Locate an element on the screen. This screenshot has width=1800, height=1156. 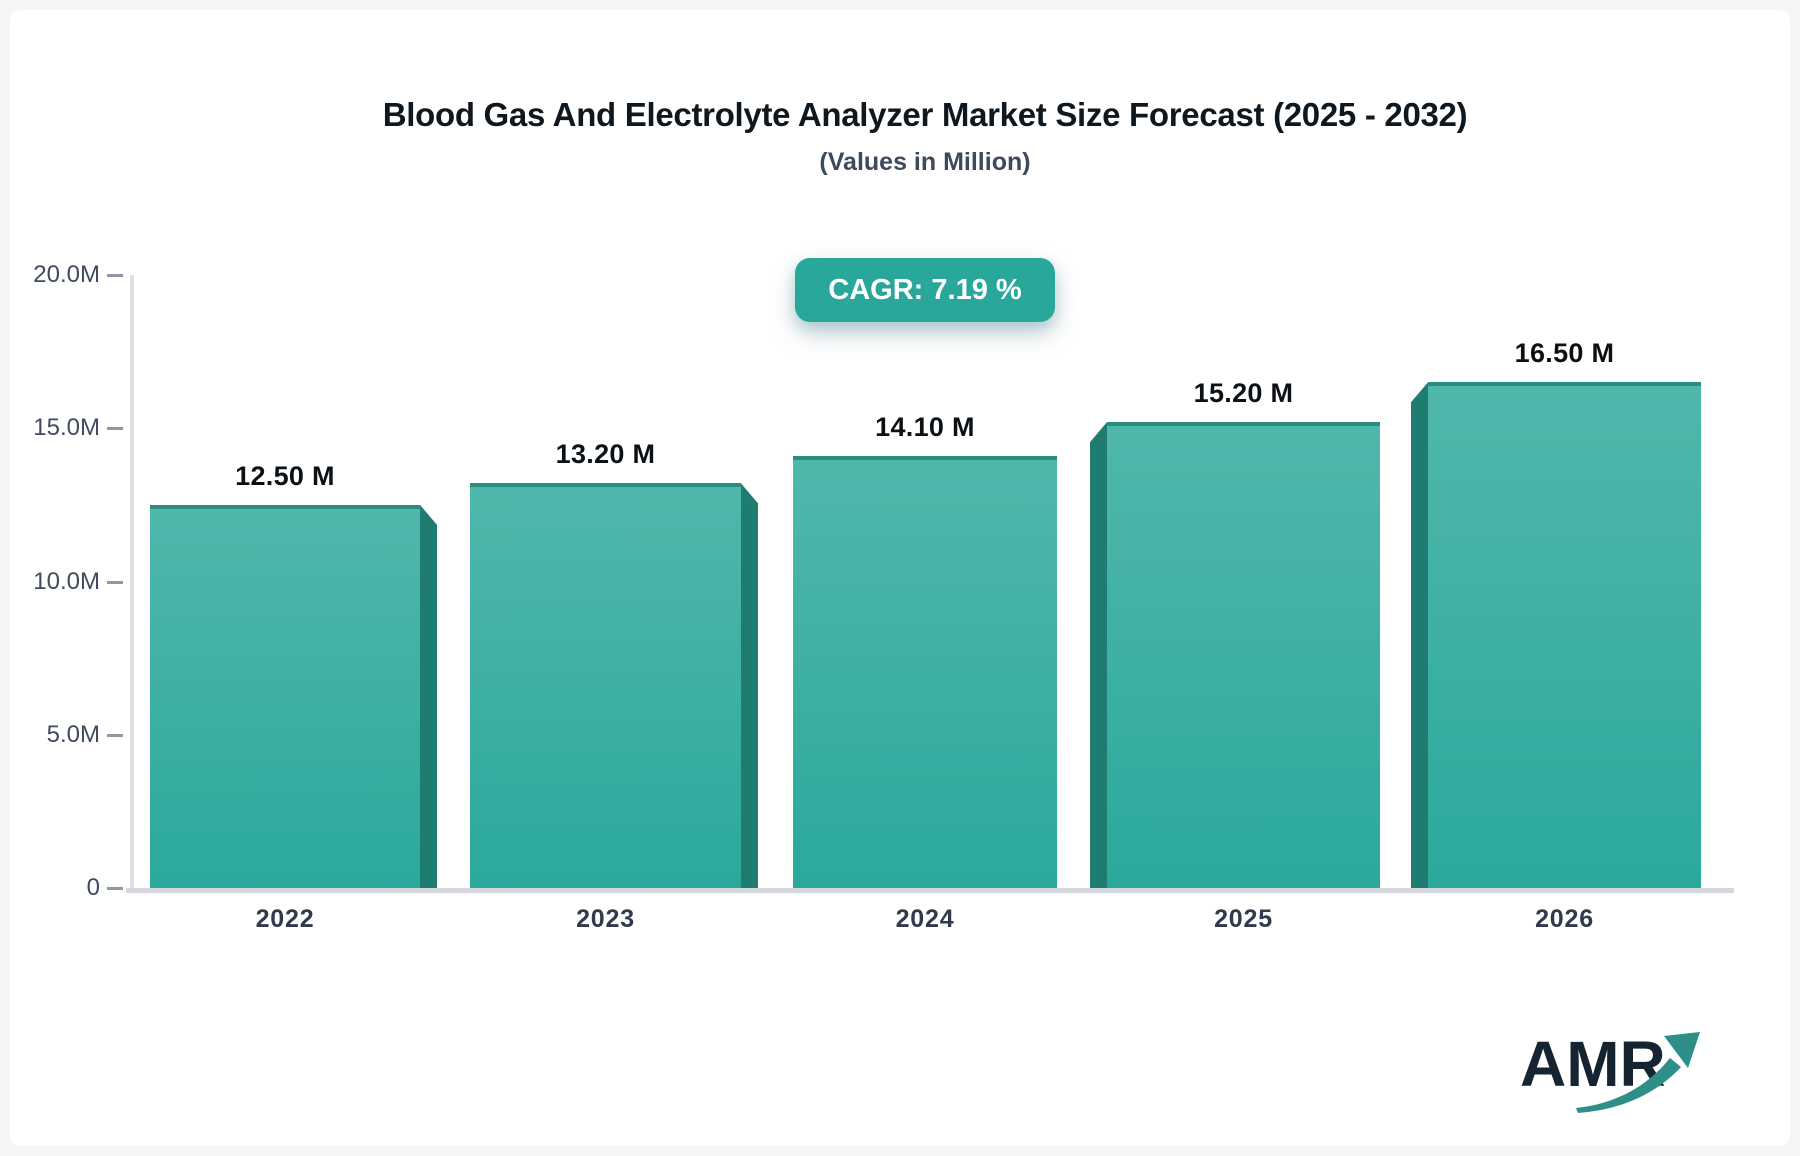
y-axis-label: 5.0M is located at coordinates (73, 734).